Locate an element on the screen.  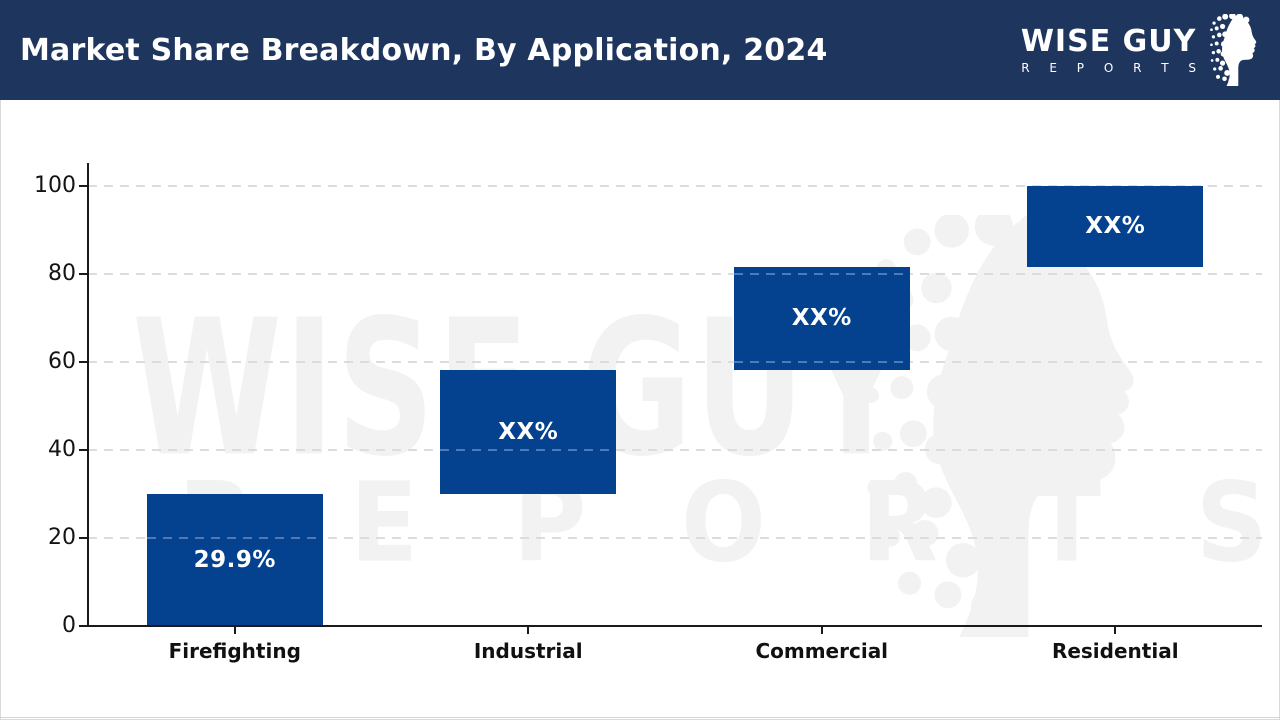
y-tick-label-20: 20 is located at coordinates (62, 537).